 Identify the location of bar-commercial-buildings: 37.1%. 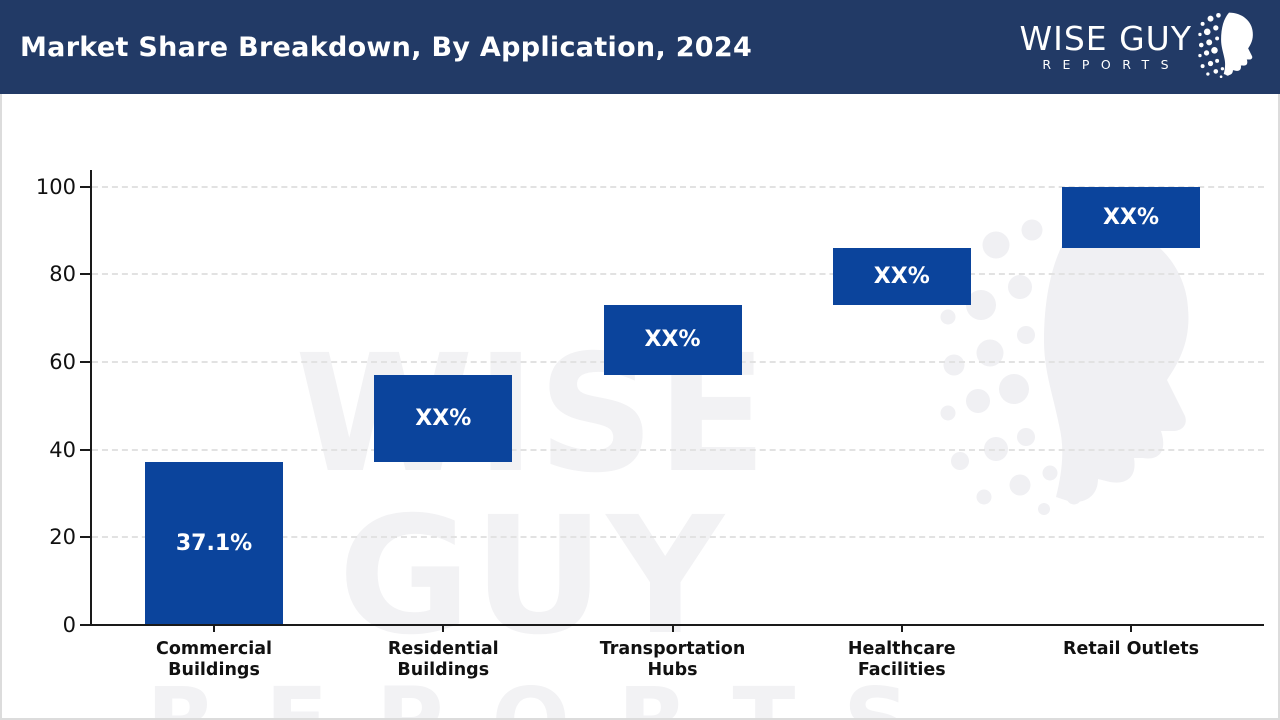
(214, 543).